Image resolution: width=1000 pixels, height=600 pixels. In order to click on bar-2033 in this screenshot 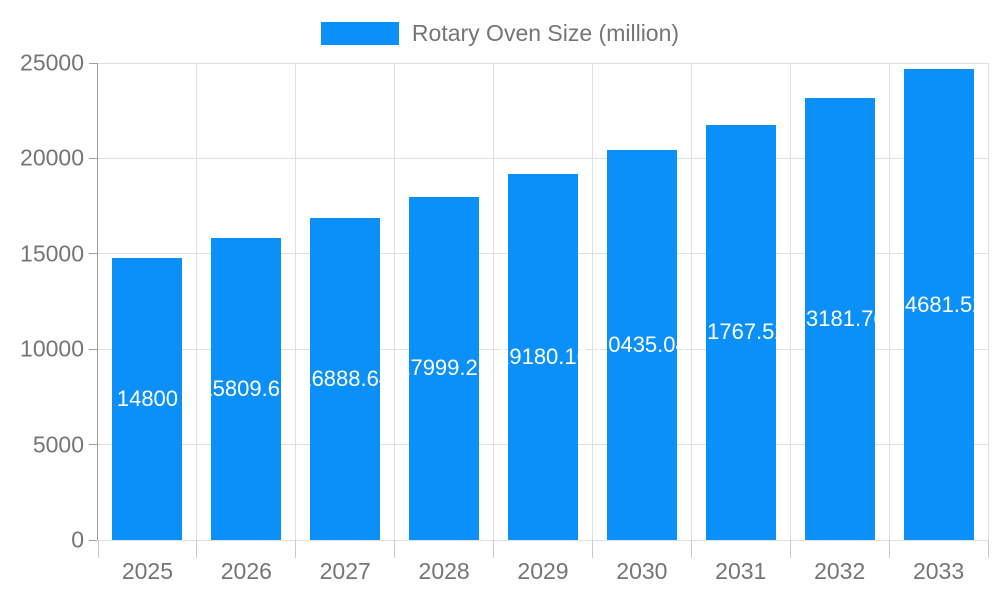, I will do `click(938, 304)`.